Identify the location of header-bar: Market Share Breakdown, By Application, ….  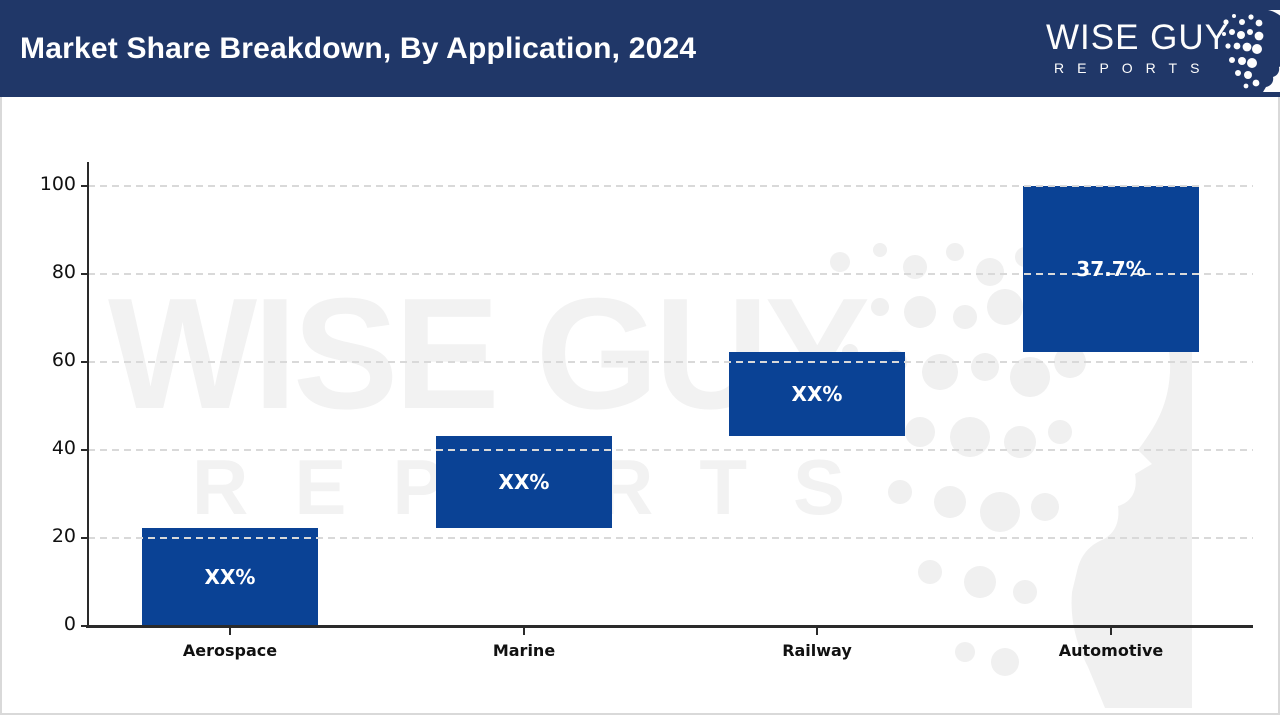
(640, 48).